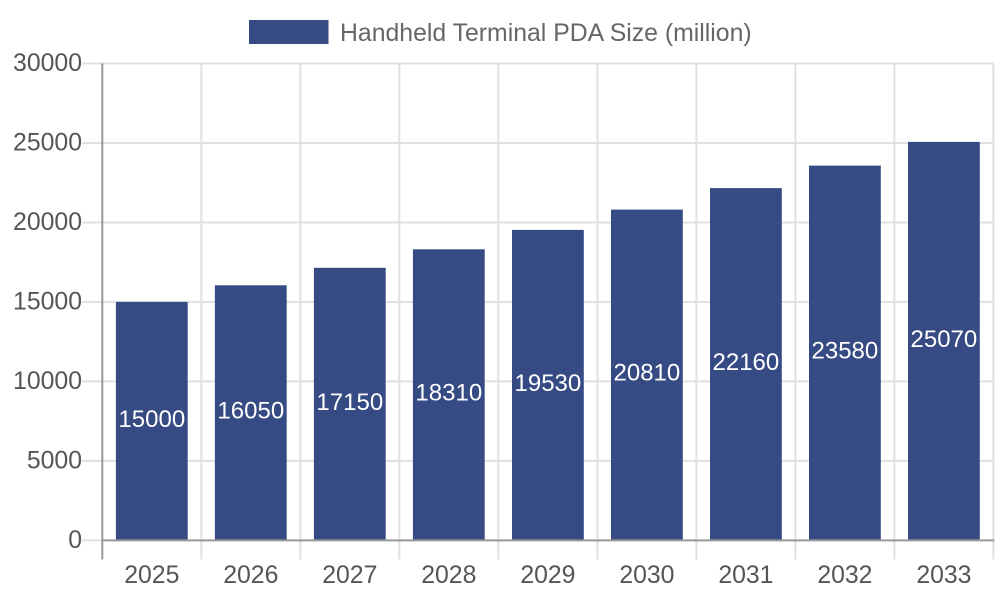 This screenshot has width=1000, height=600. I want to click on svg-text: 2025, so click(151, 575).